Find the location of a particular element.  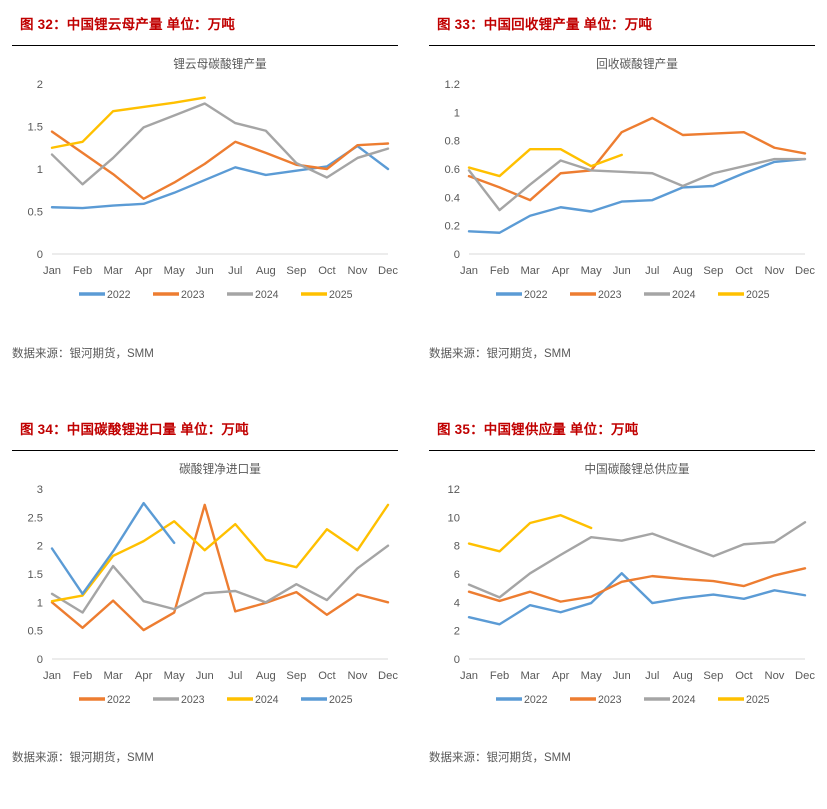

chart-title: 锂云母碳酸锂产量 is located at coordinates (220, 64).